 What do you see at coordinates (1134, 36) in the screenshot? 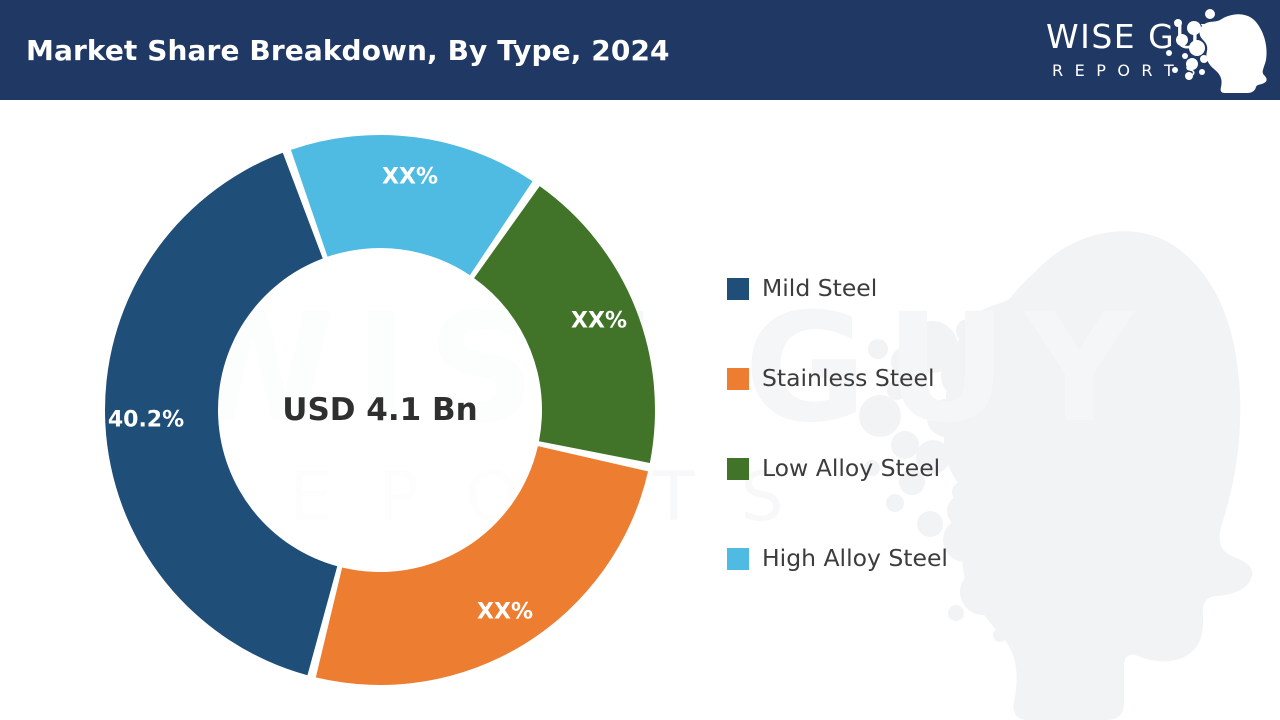
I see `logo-wordmark-line1: WISE GUY` at bounding box center [1134, 36].